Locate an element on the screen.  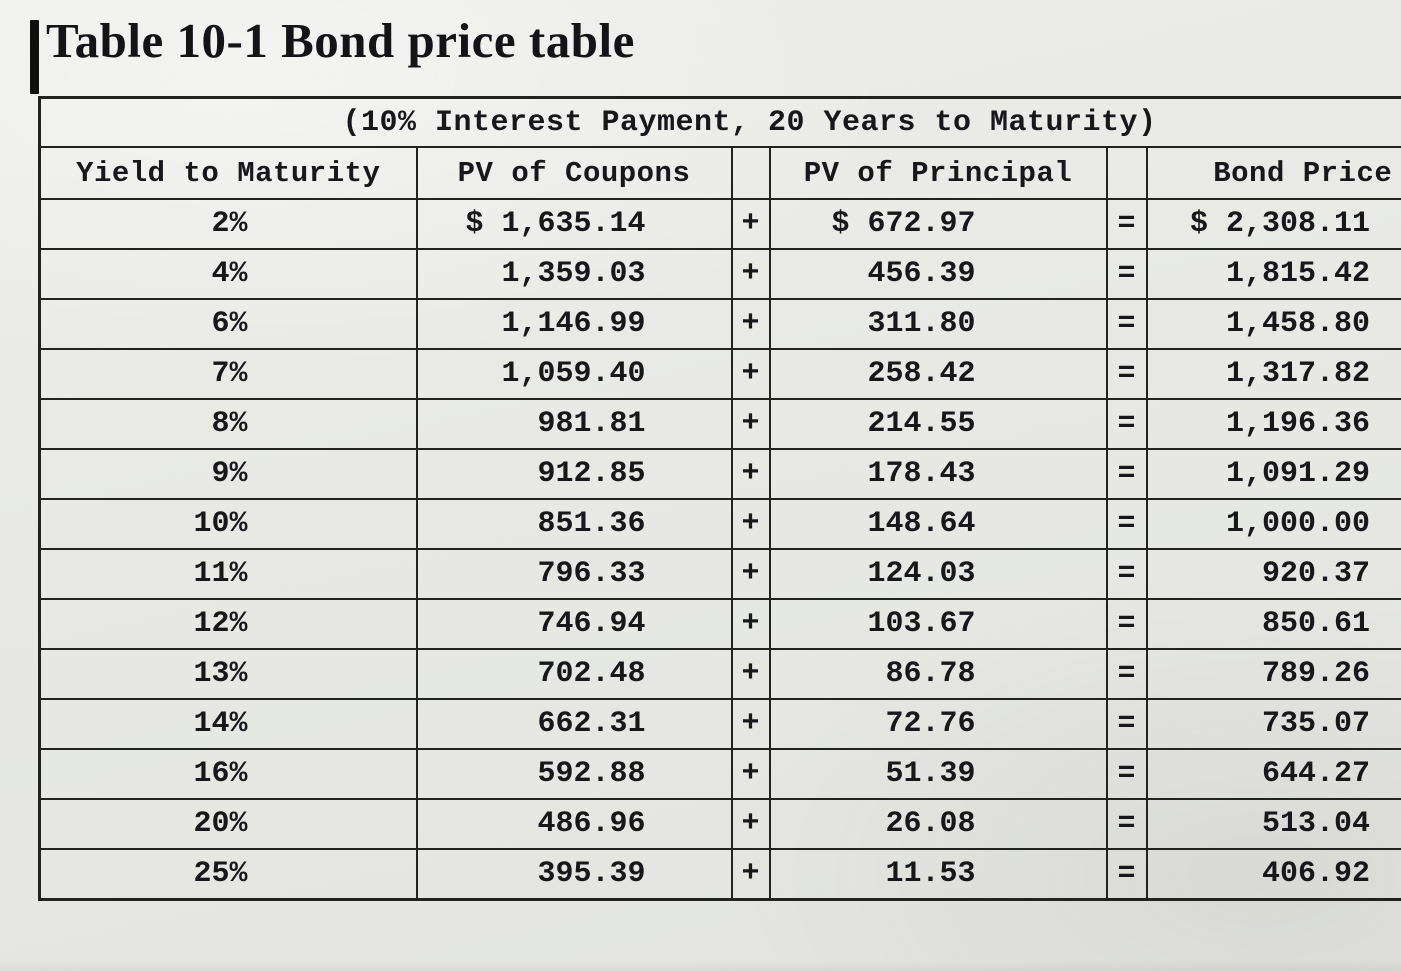
column-header-pv-of-principal: PV of Principal is located at coordinates (938, 173).